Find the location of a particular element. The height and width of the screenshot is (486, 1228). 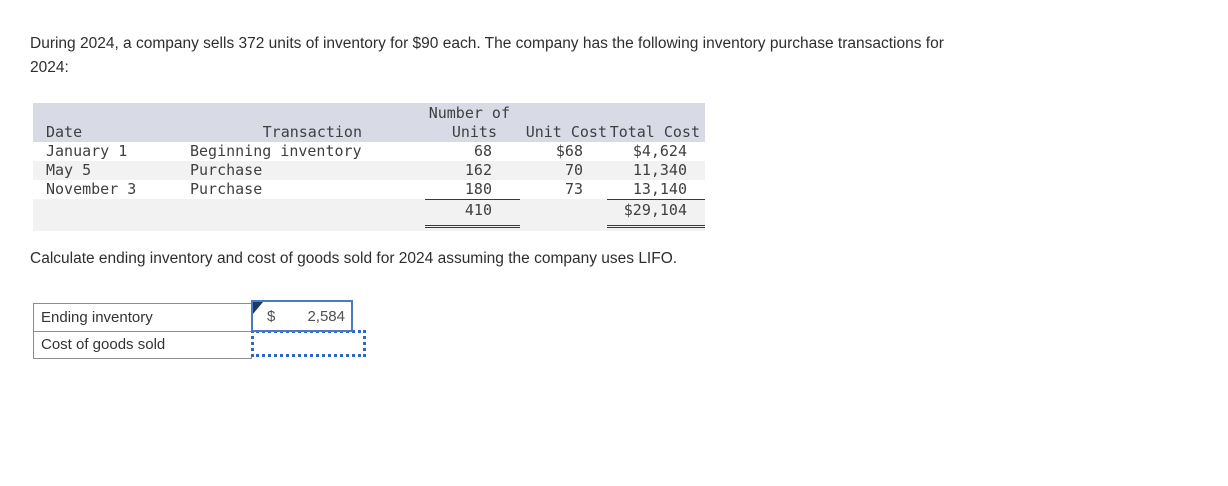

cell-unit-cost: 70 is located at coordinates (573, 170).